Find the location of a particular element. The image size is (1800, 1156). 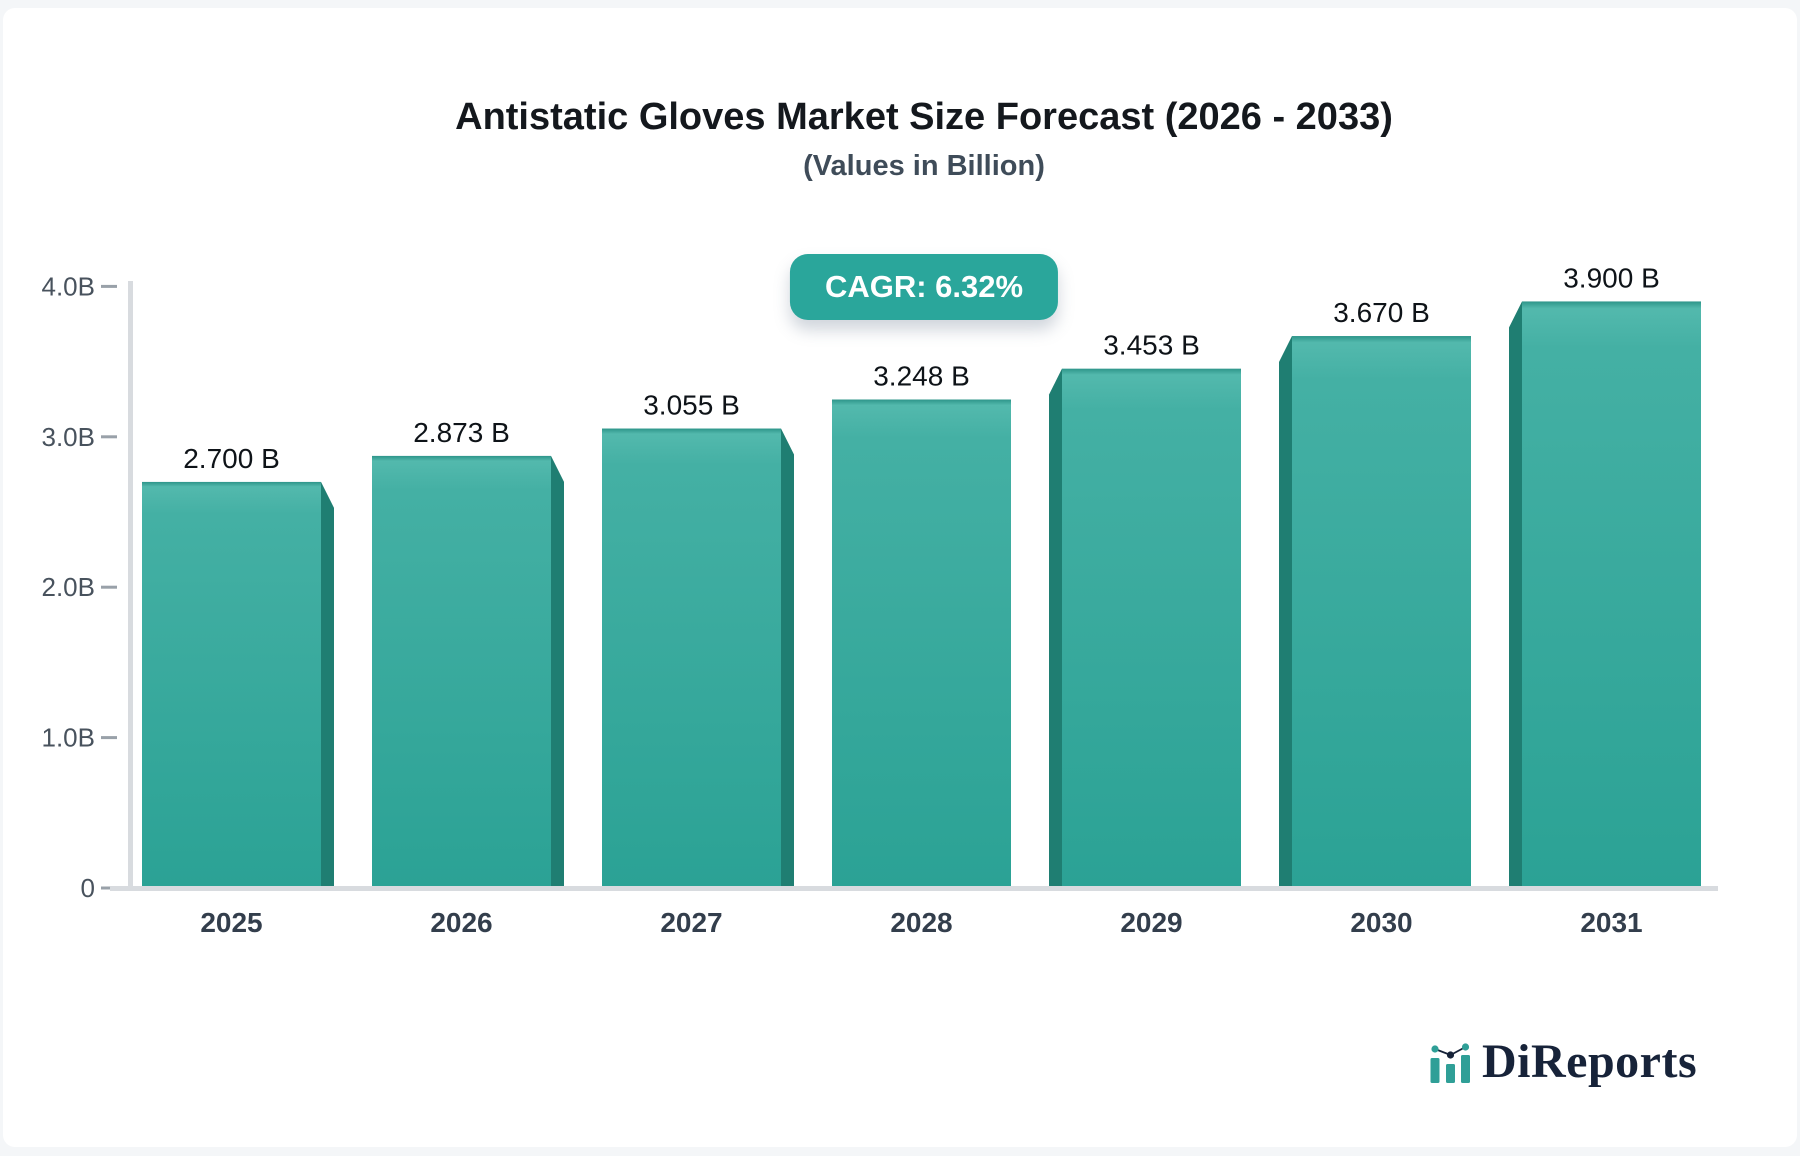

bar-group-2025: 2.700 B 2025 is located at coordinates (238, 690).